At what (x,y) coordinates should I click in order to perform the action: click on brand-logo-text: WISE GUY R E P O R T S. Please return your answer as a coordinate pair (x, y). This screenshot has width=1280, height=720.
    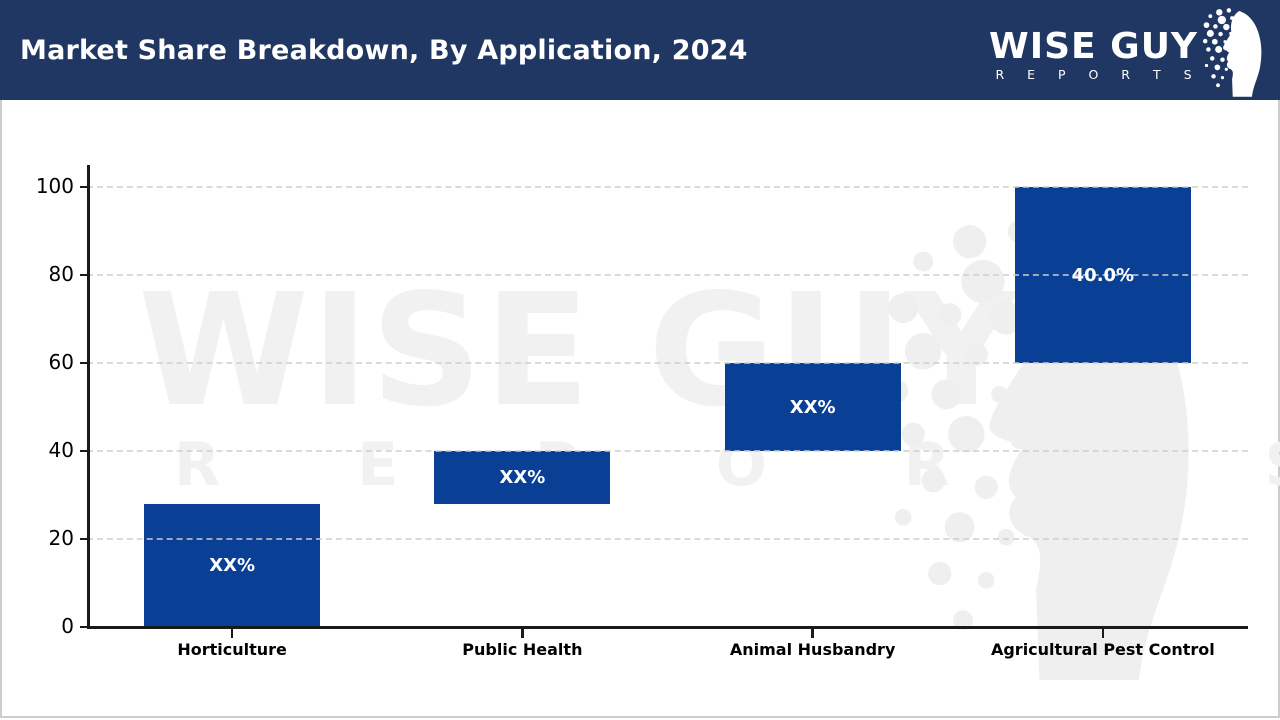
    Looking at the image, I should click on (1095, 53).